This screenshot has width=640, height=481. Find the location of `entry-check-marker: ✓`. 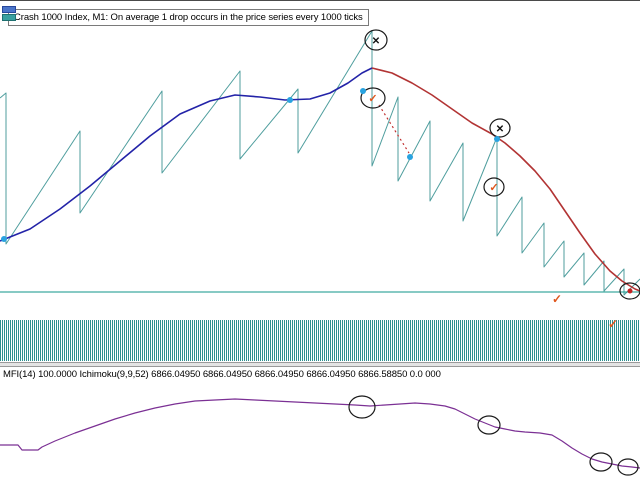

entry-check-marker: ✓ is located at coordinates (373, 98).